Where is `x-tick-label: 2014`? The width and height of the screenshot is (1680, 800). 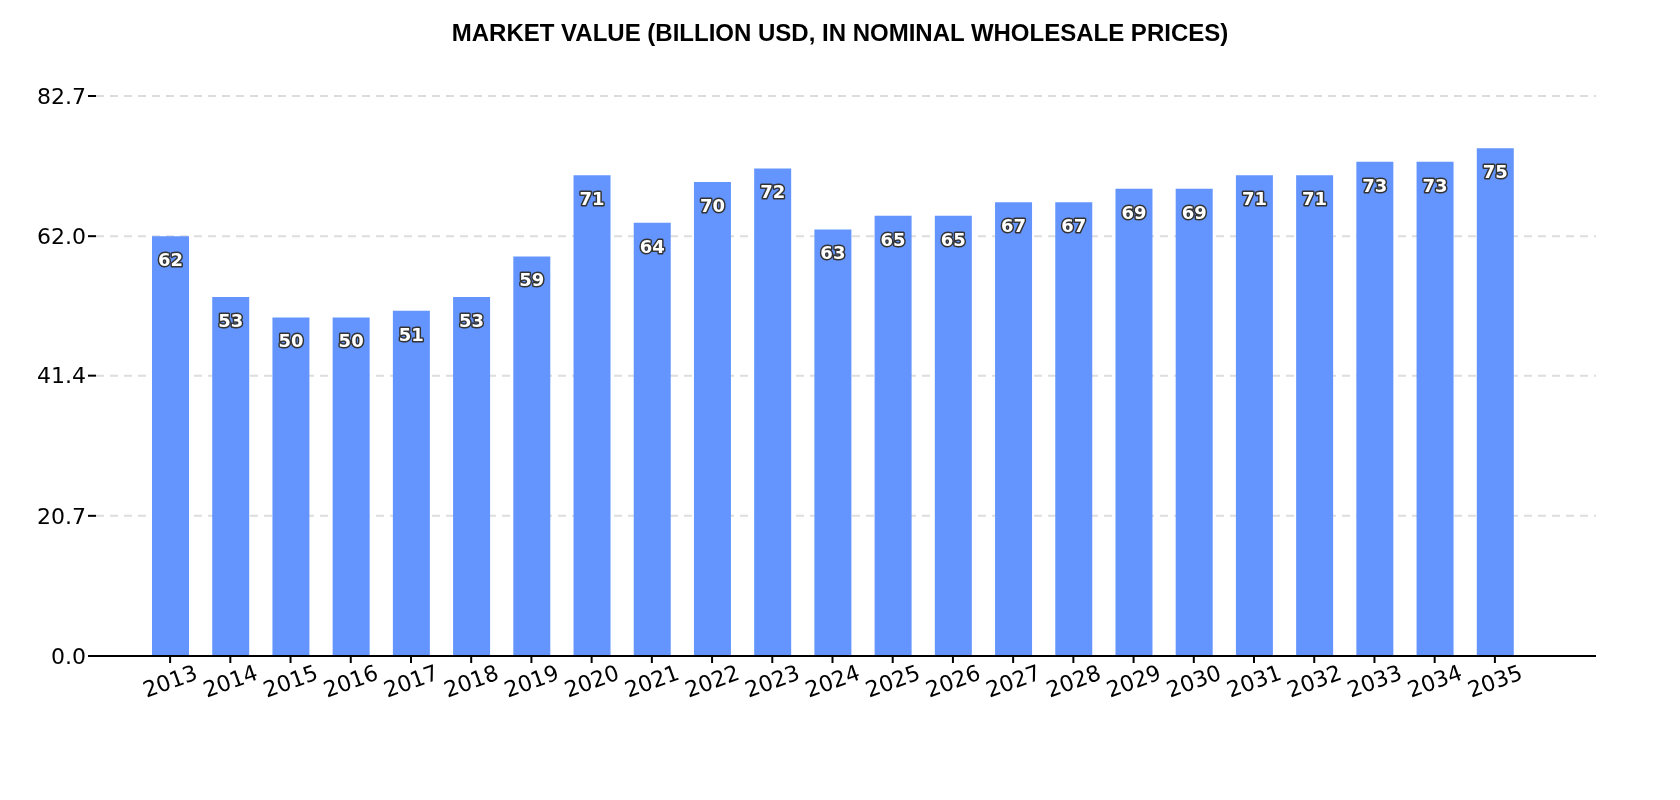 x-tick-label: 2014 is located at coordinates (230, 681).